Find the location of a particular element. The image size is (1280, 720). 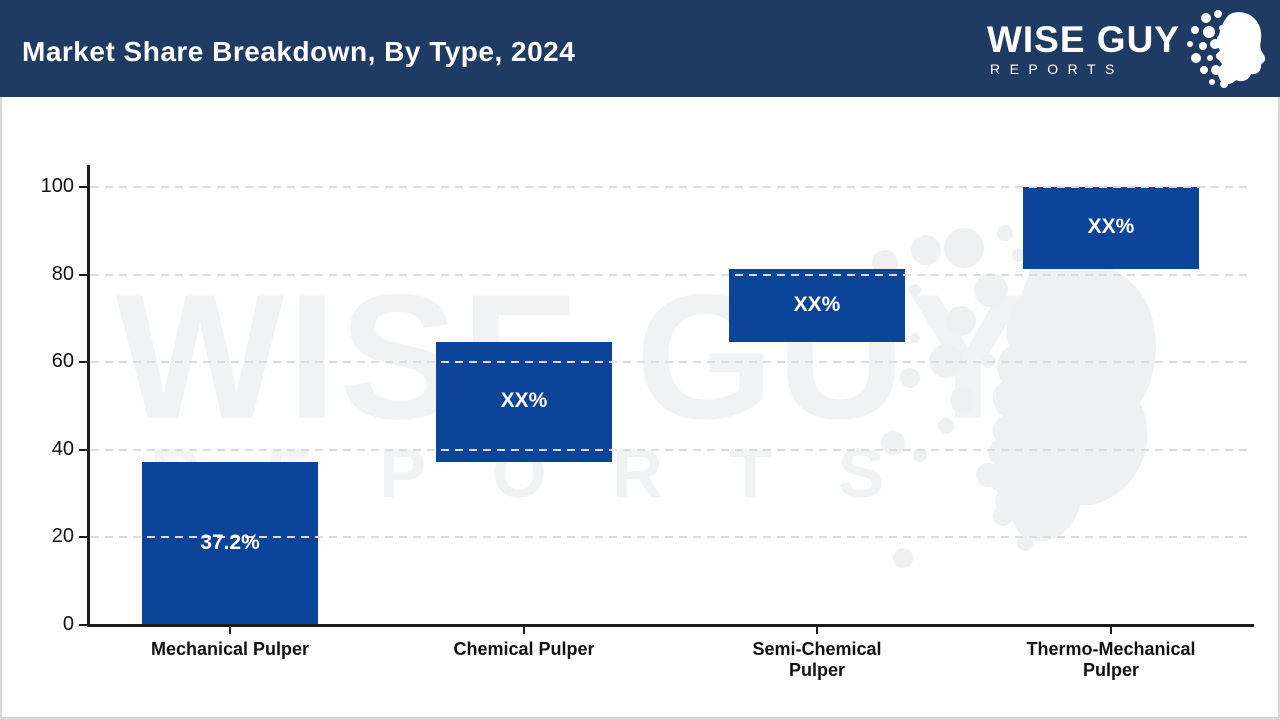

brand-head-icon is located at coordinates (1226, 49).